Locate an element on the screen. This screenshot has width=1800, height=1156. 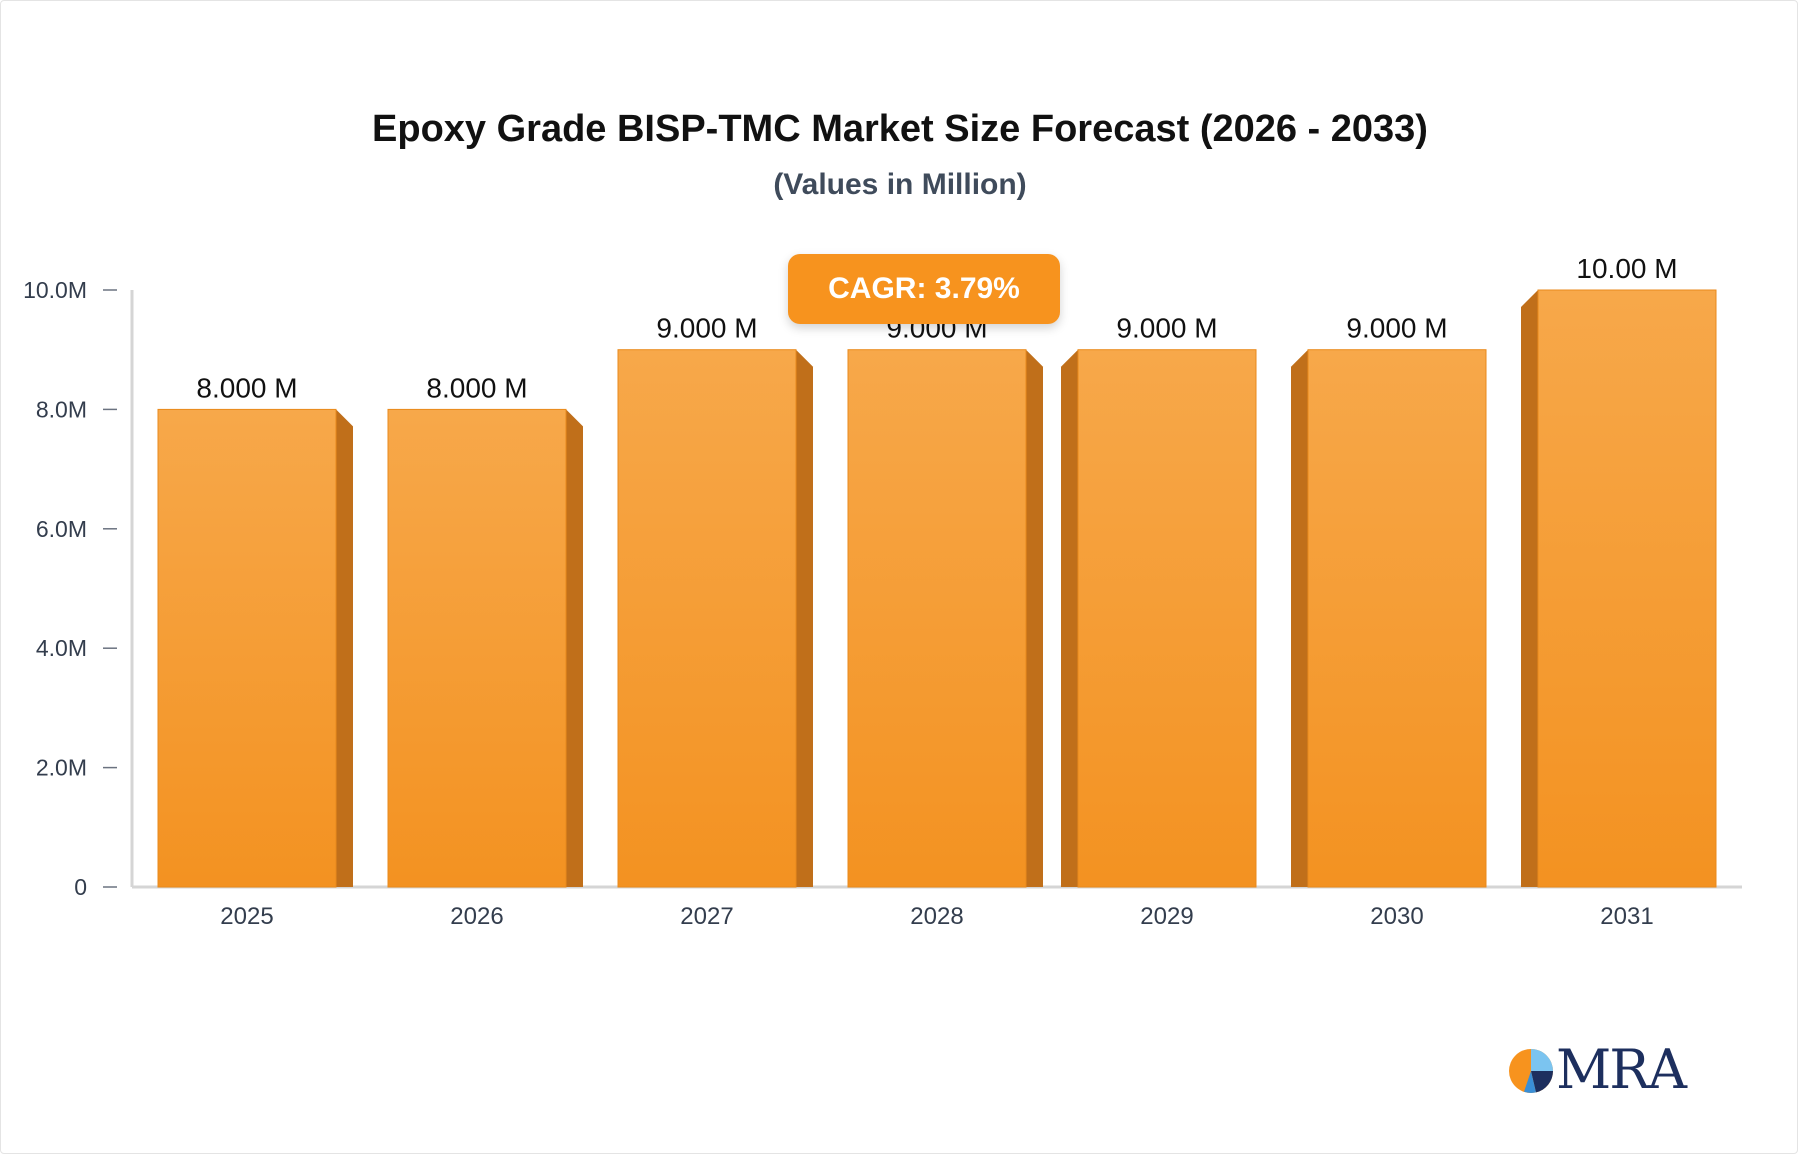
mra-logo: MRA is located at coordinates (1599, 1070).